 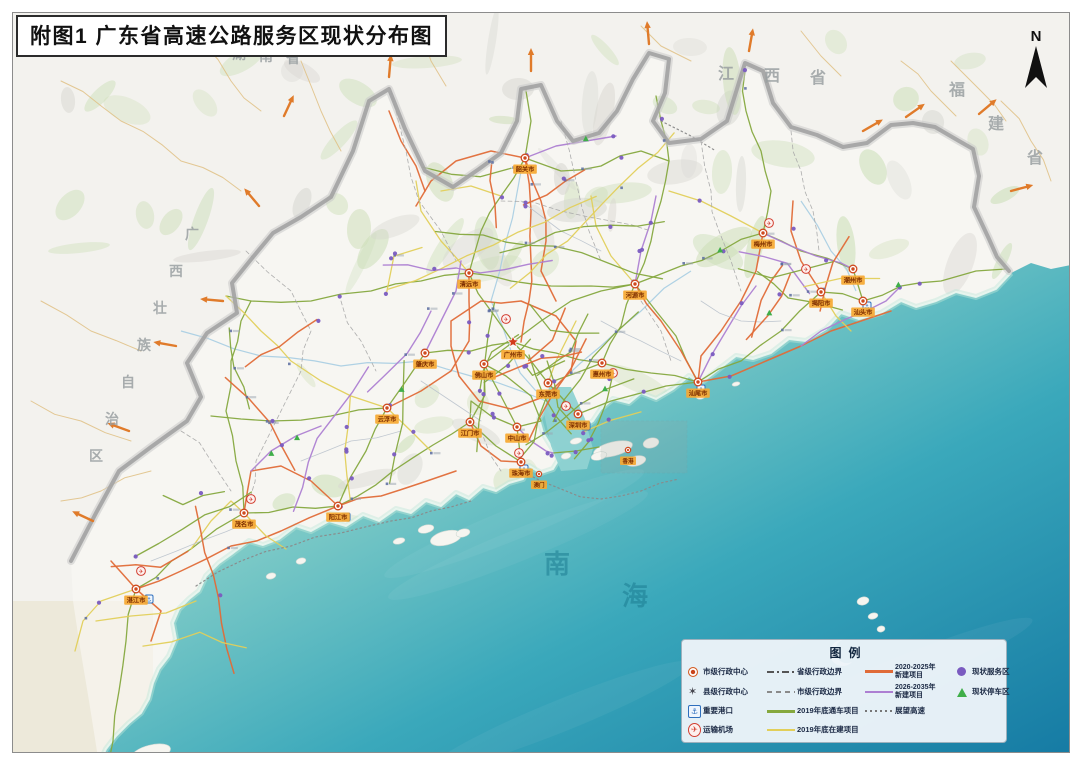 I want to click on county-center-icon: ✶, so click(x=693, y=692).